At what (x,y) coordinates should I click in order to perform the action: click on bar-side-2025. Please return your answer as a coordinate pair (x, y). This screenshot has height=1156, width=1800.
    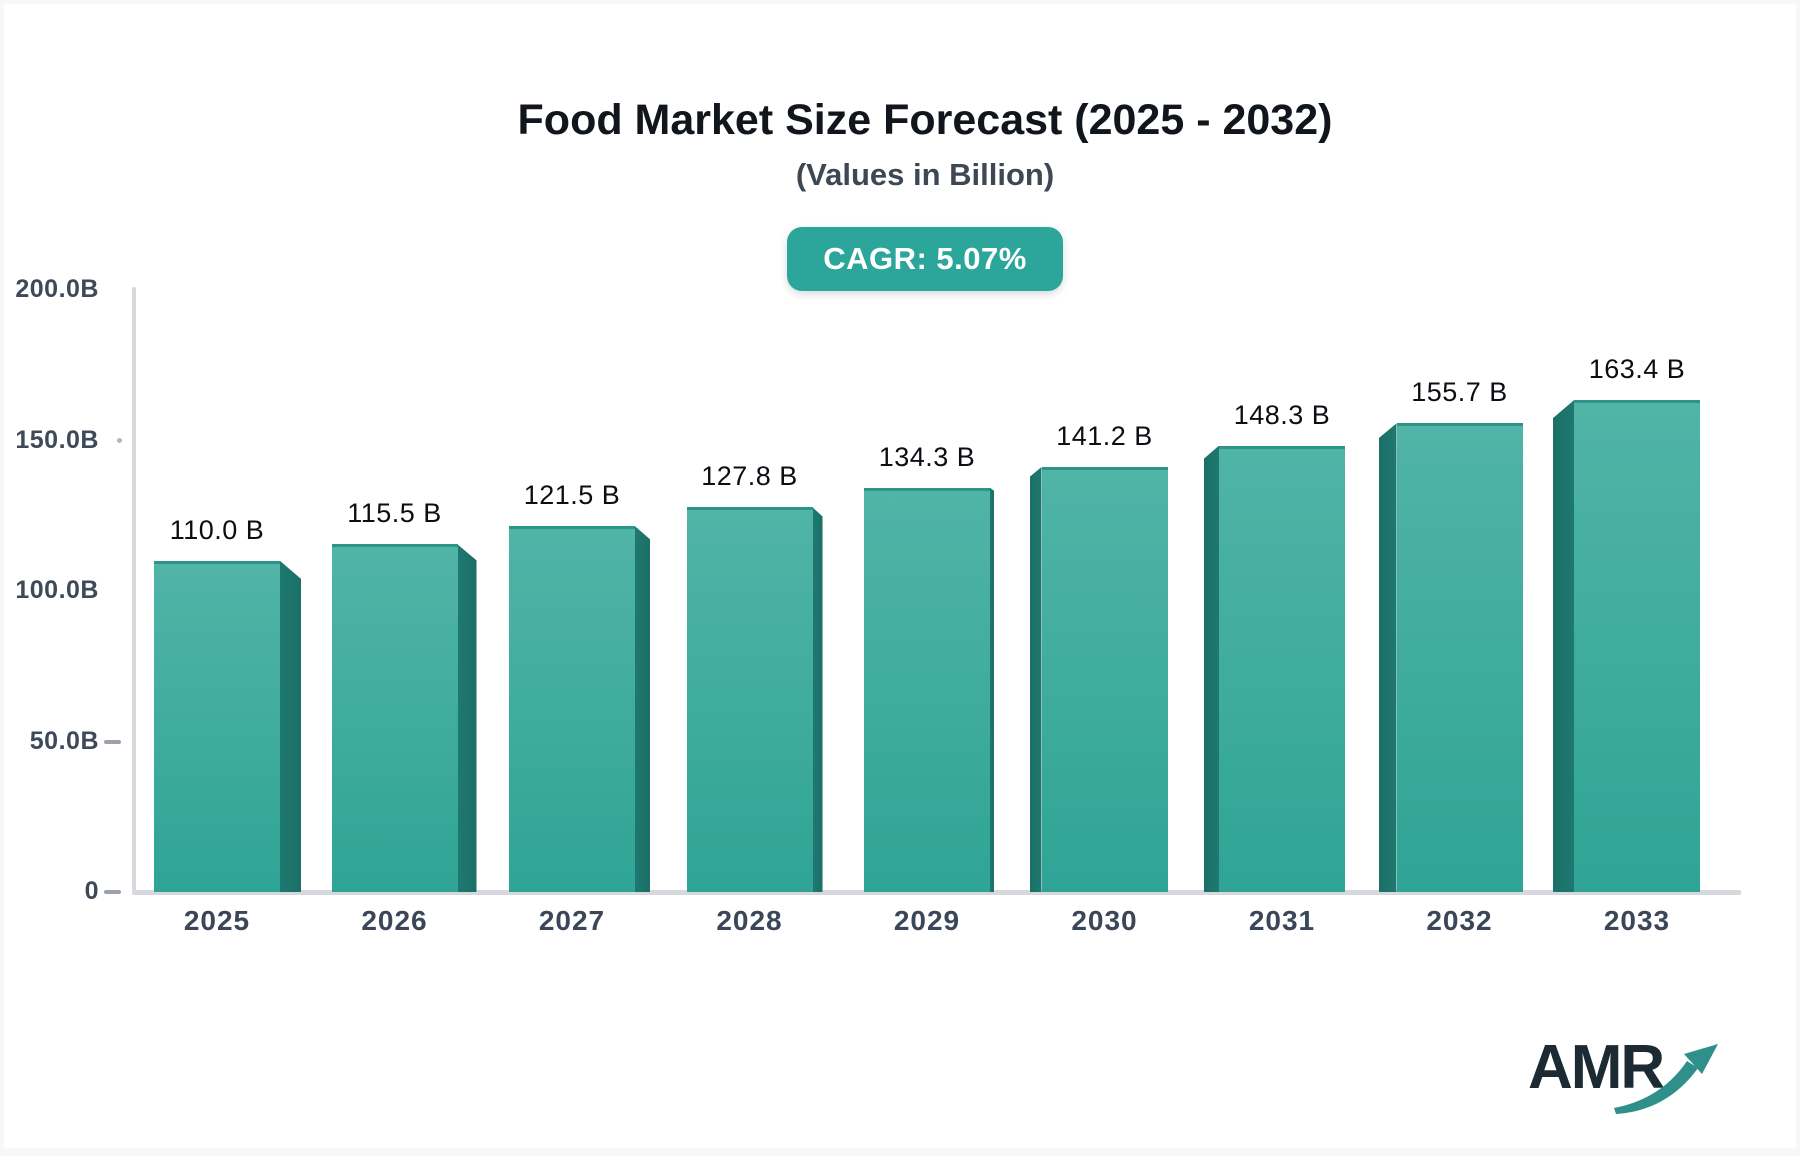
    Looking at the image, I should click on (290, 726).